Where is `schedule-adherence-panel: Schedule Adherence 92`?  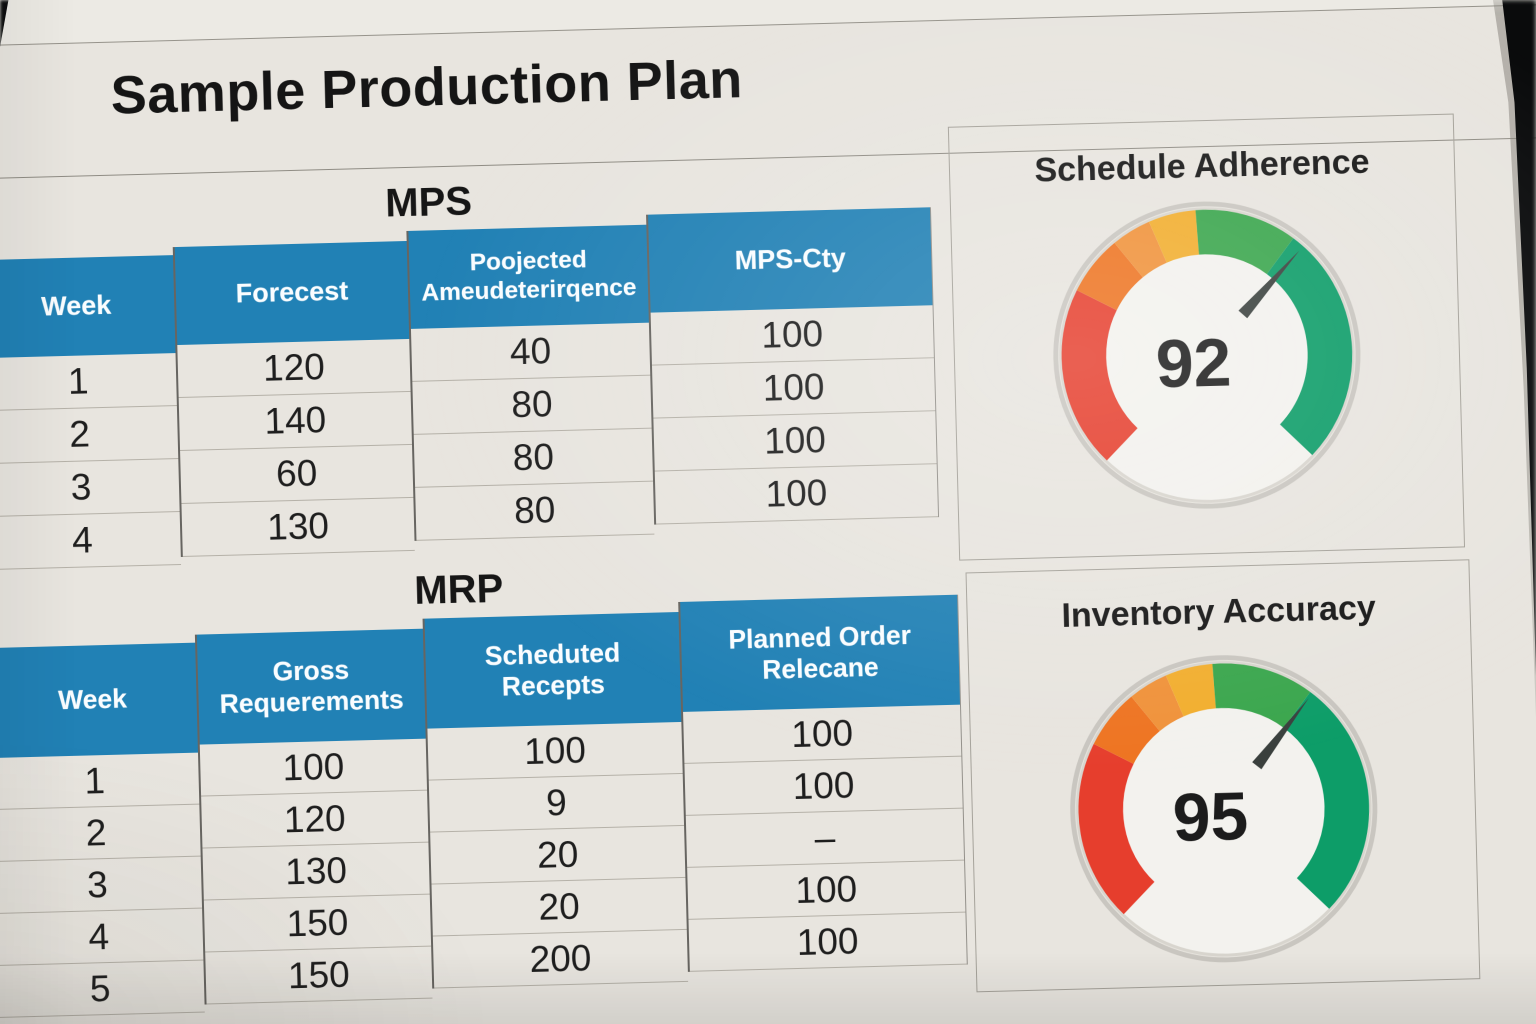
schedule-adherence-panel: Schedule Adherence 92 is located at coordinates (1206, 337).